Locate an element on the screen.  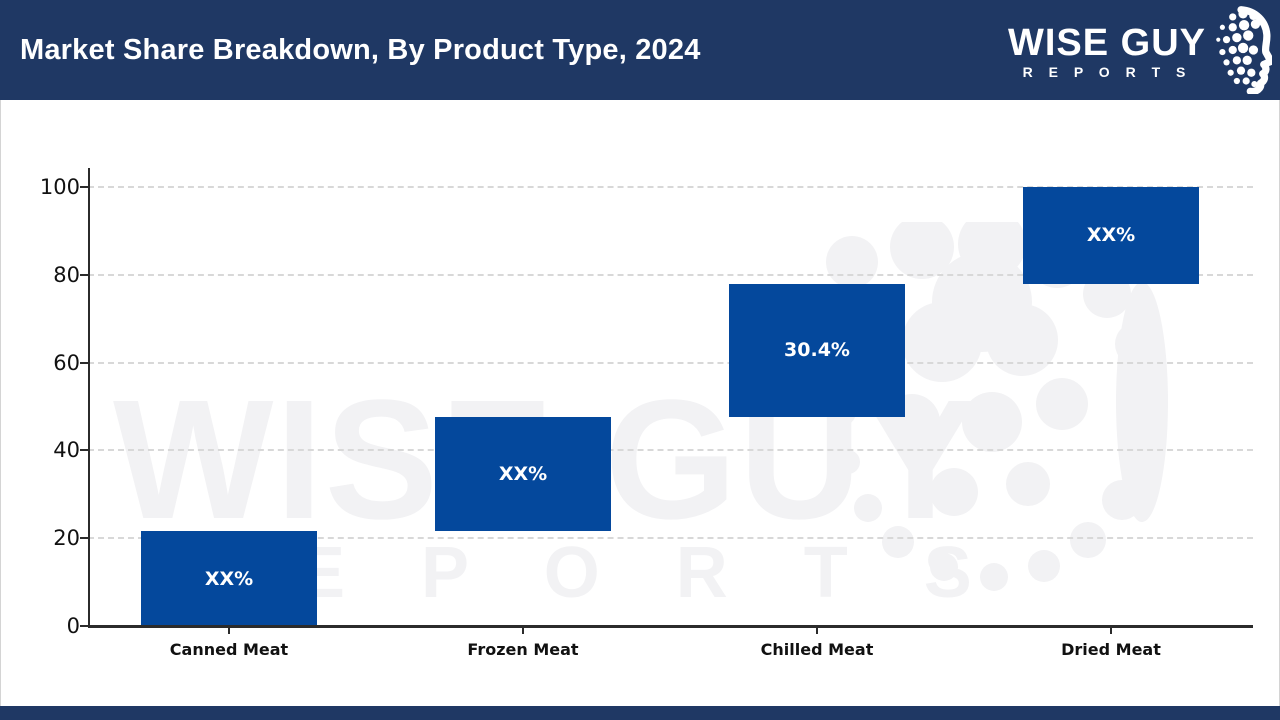
x-category-label: Chilled Meat is located at coordinates (817, 649).